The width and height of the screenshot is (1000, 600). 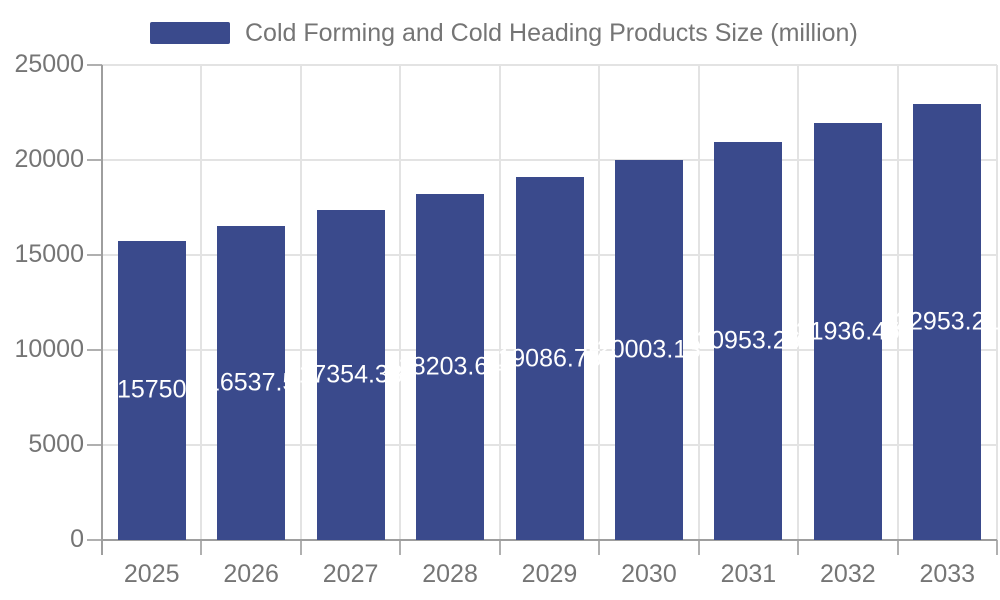 I want to click on y-axis-label: 25000, so click(x=49, y=64).